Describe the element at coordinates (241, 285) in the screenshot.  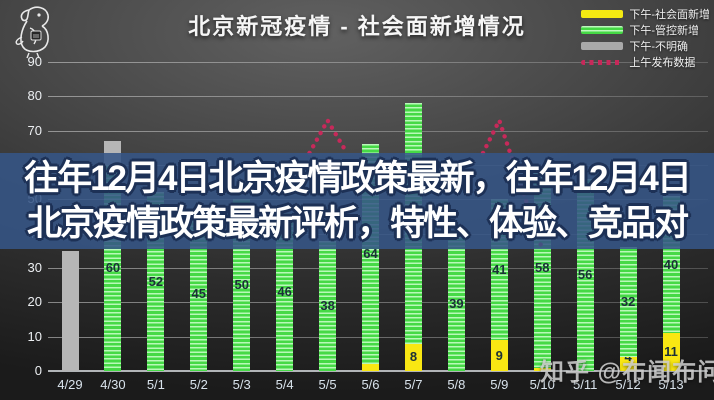
I see `bar-value-label: 50` at that location.